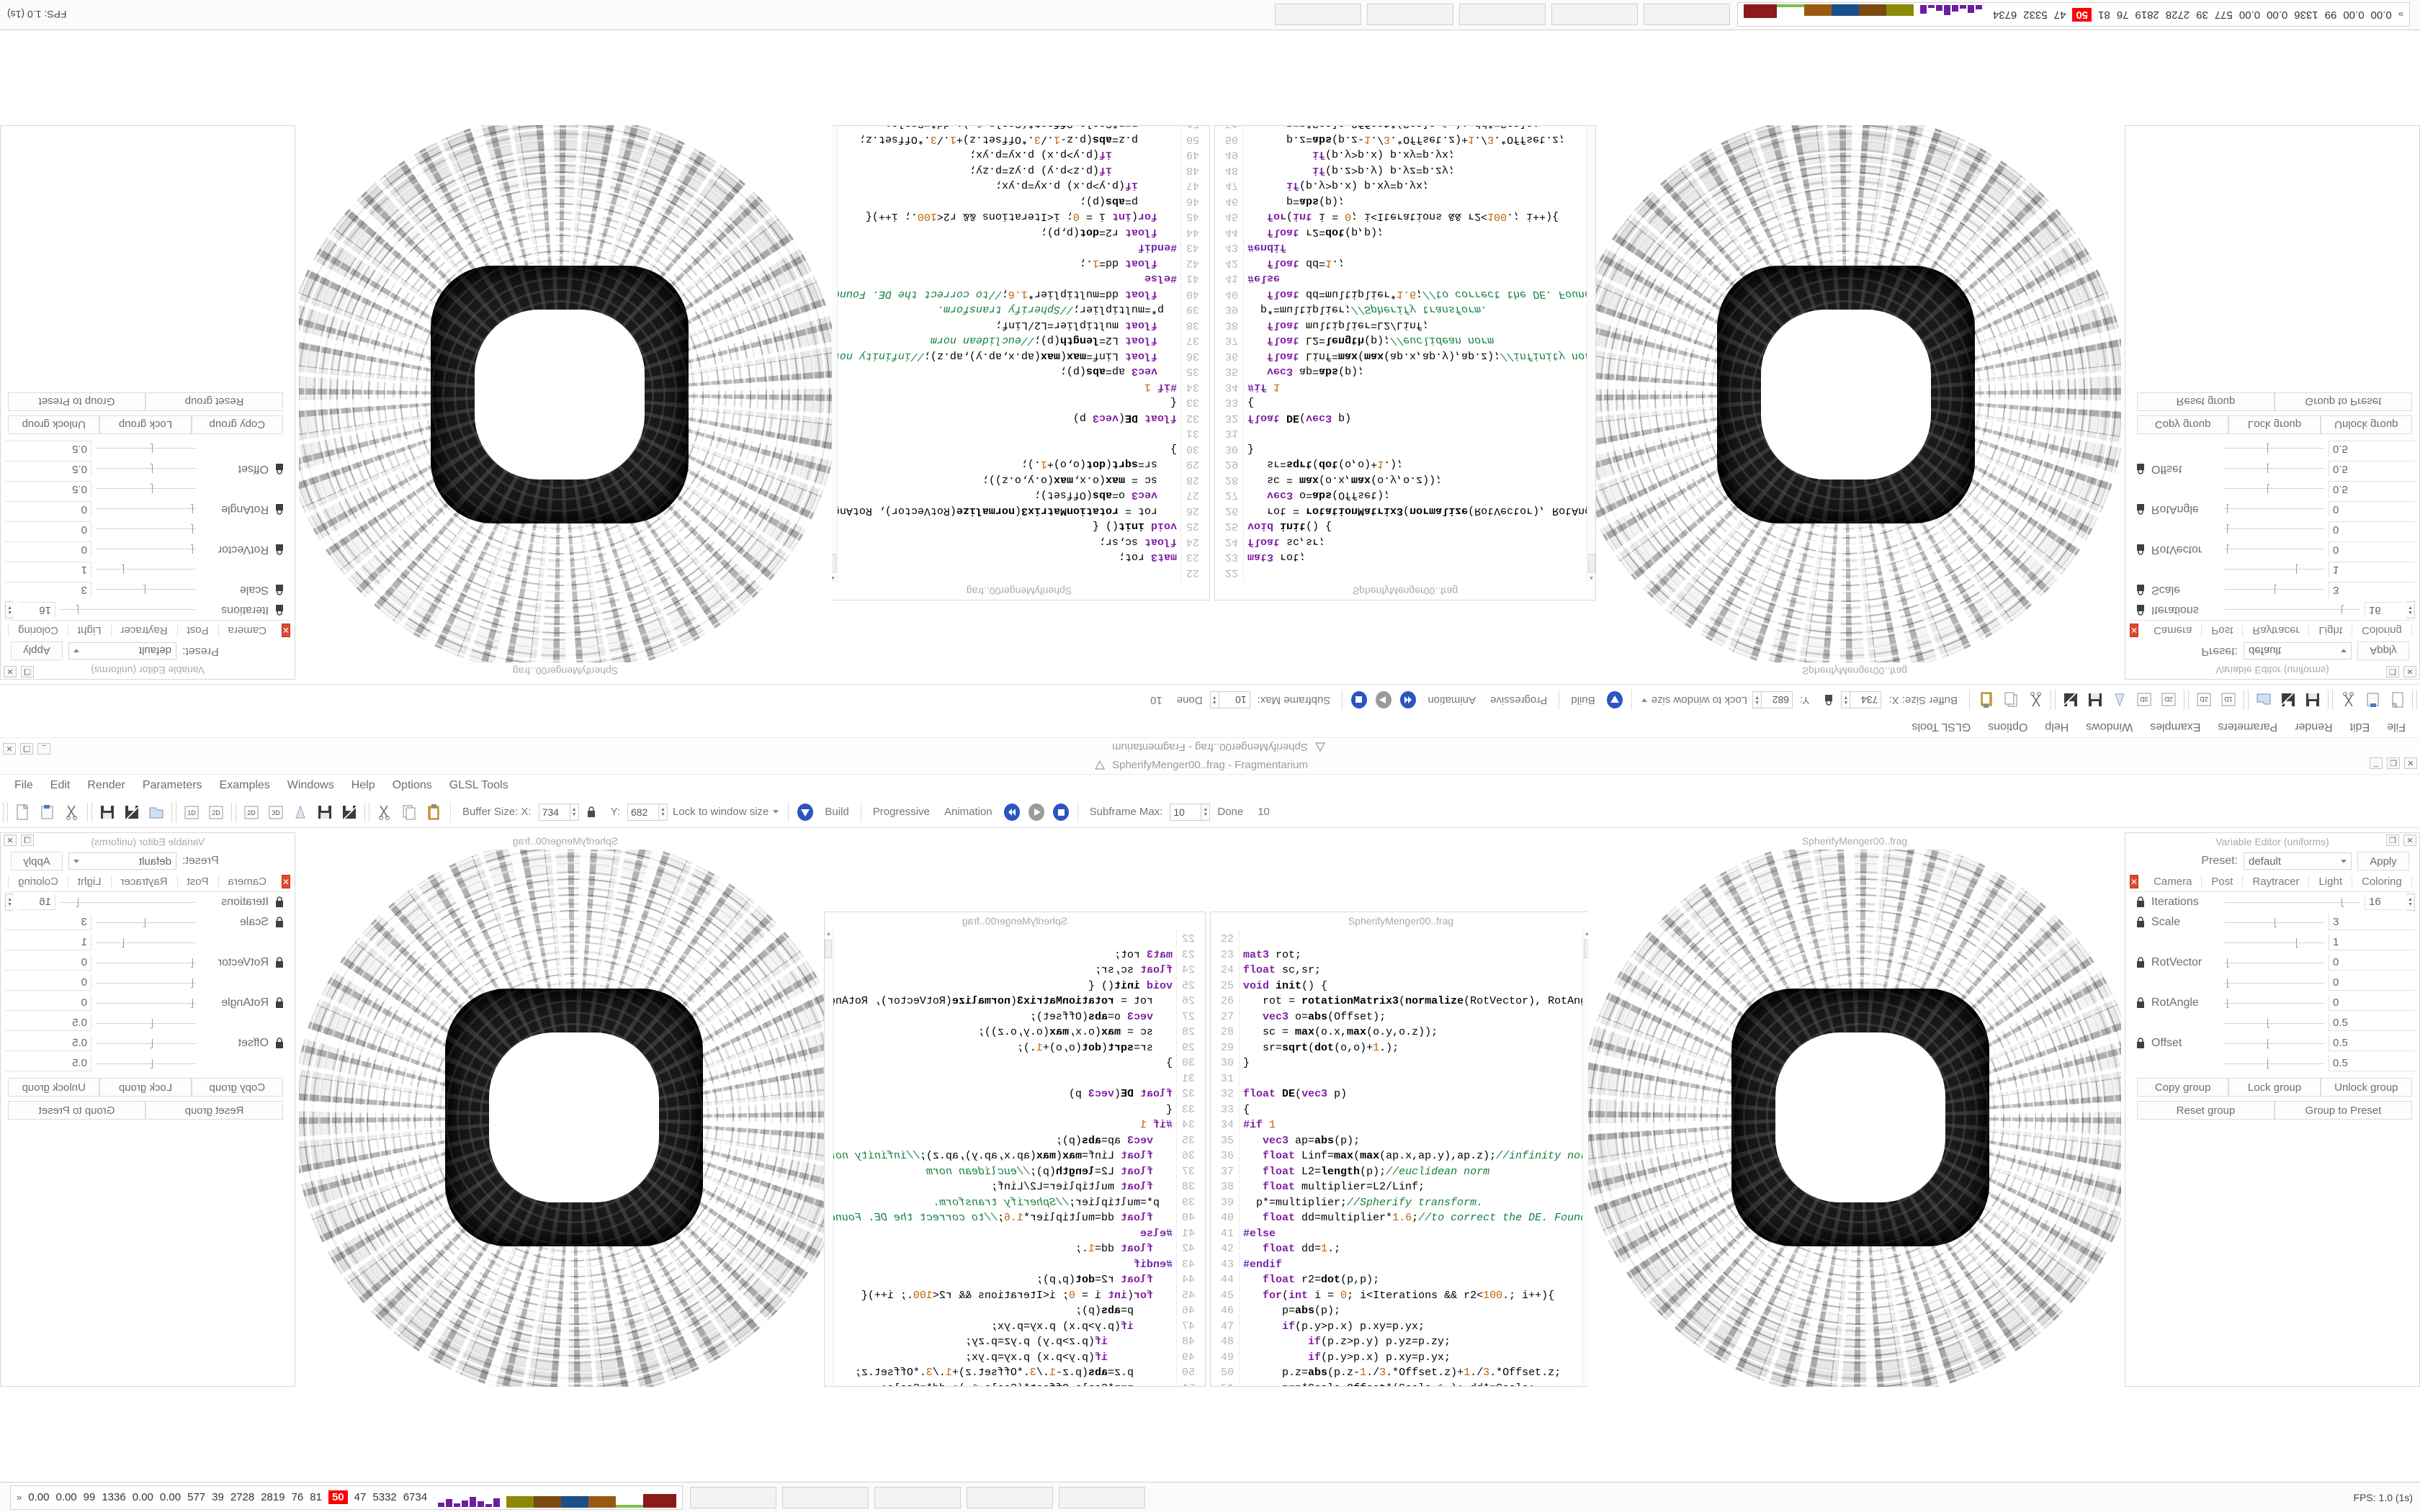 This screenshot has width=2420, height=1512. Describe the element at coordinates (48, 569) in the screenshot. I see `param-value: 1` at that location.